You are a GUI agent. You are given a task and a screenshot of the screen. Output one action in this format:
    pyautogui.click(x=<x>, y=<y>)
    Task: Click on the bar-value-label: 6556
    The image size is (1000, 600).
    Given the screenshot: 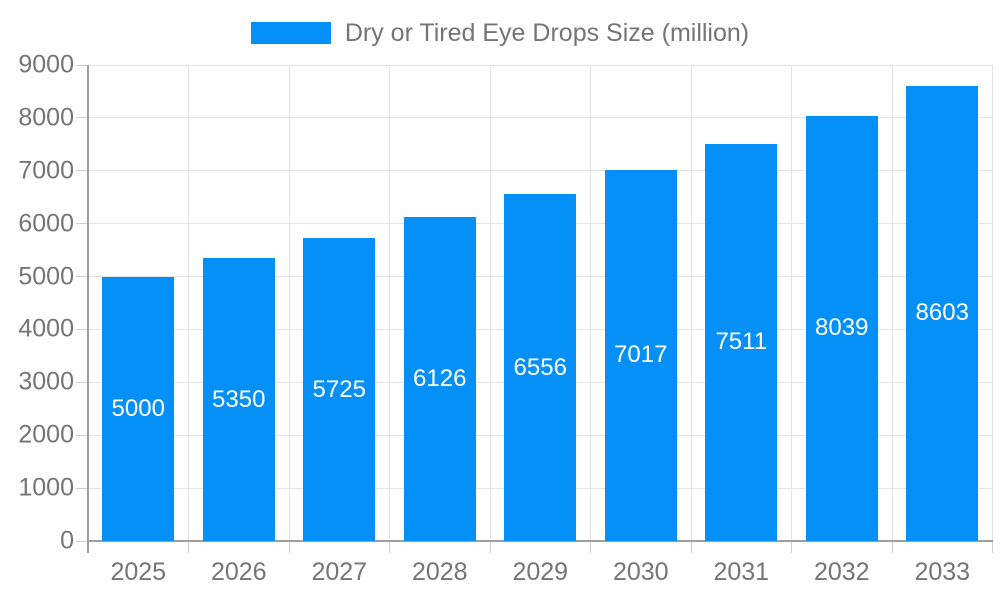 What is the action you would take?
    pyautogui.click(x=540, y=367)
    